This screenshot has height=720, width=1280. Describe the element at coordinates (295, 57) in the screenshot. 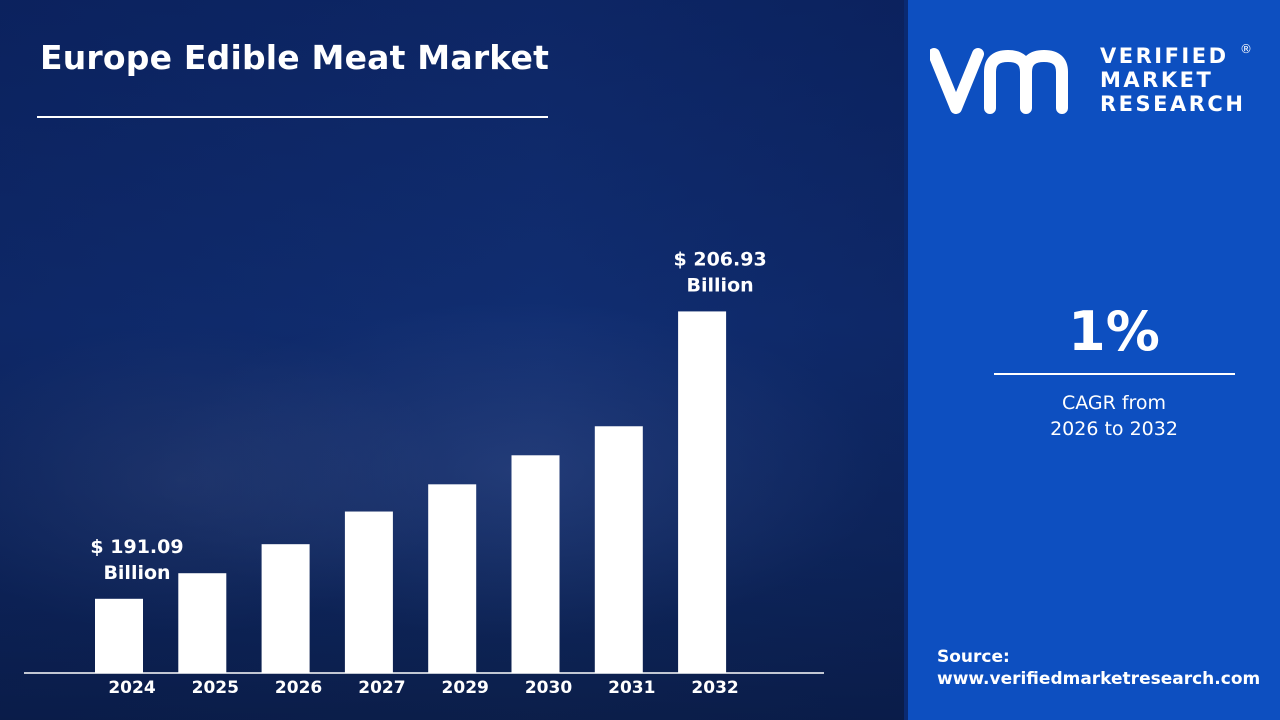

I see `chart-title: Europe Edible Meat Market` at that location.